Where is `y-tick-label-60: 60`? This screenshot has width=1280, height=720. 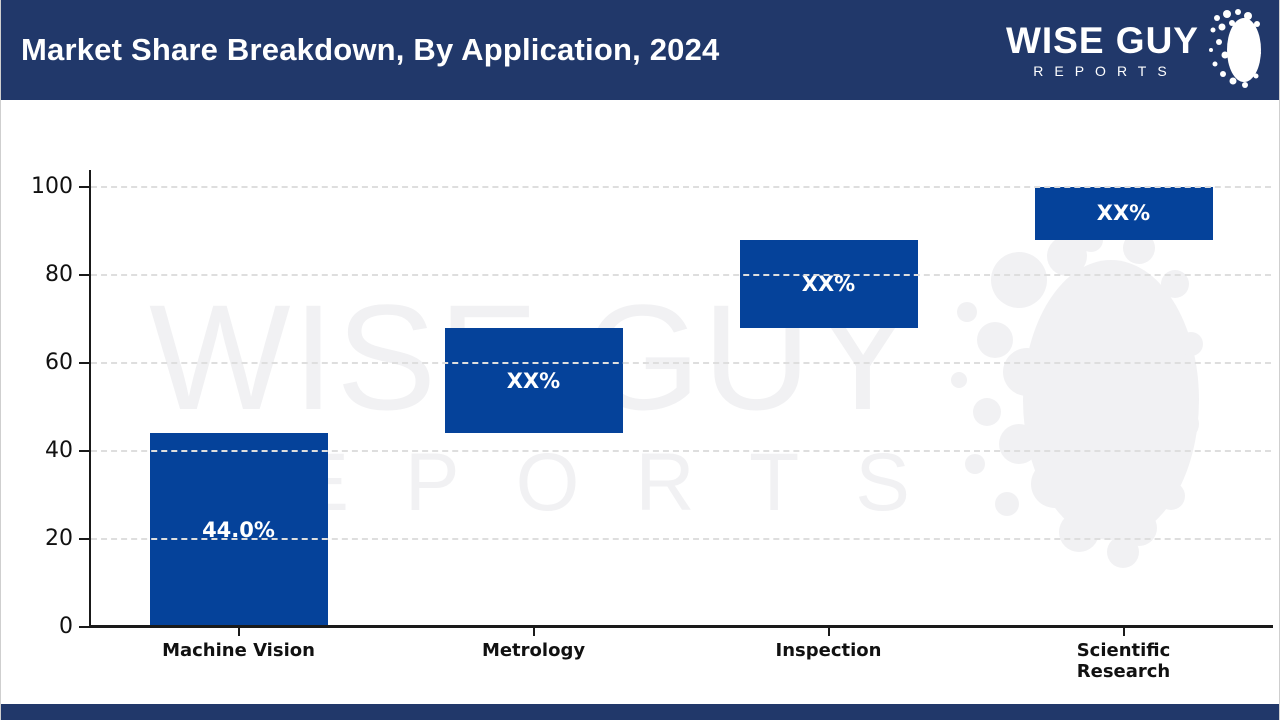
y-tick-label-60: 60 is located at coordinates (59, 362).